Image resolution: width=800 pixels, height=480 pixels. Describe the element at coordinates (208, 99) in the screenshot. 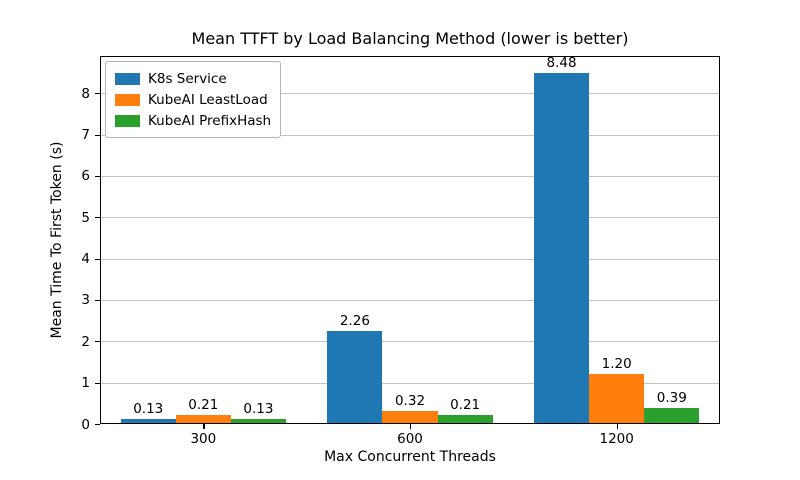

I see `legend-label: KubeAI LeastLoad` at that location.